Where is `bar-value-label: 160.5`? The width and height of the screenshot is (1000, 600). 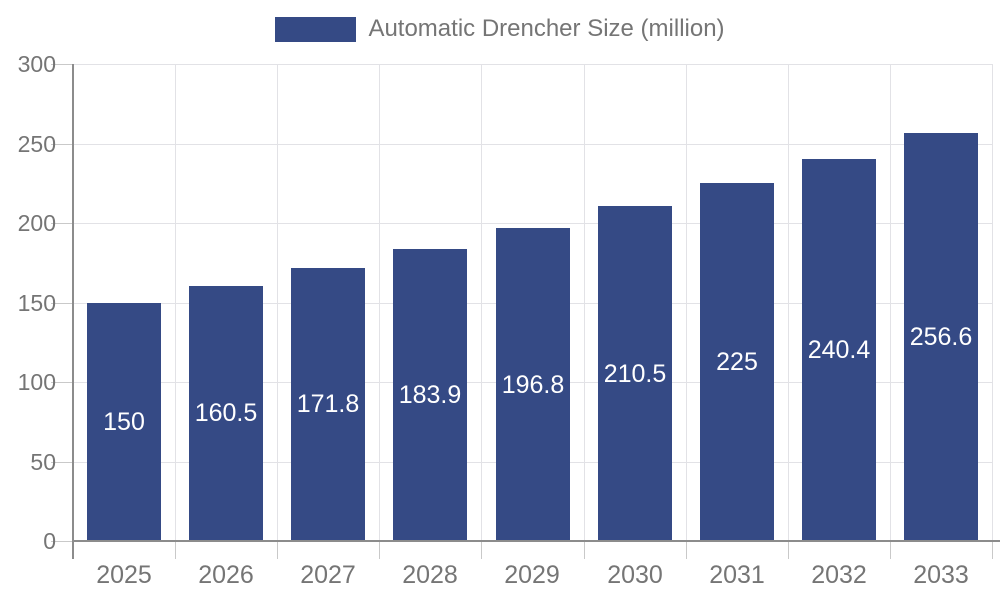
bar-value-label: 160.5 is located at coordinates (226, 413).